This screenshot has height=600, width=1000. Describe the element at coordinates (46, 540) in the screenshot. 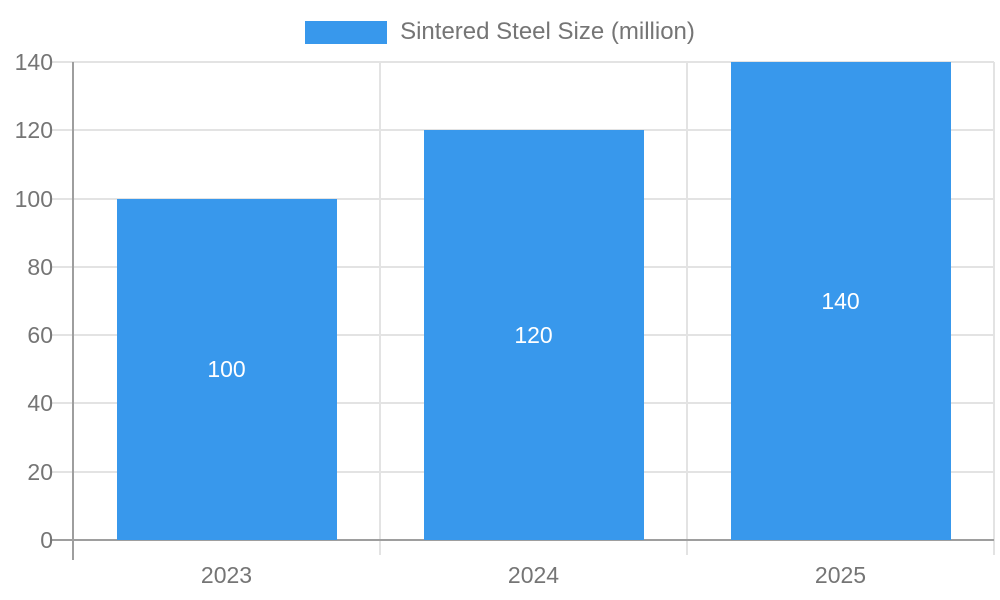

I see `y-axis-tick-label: 0` at that location.